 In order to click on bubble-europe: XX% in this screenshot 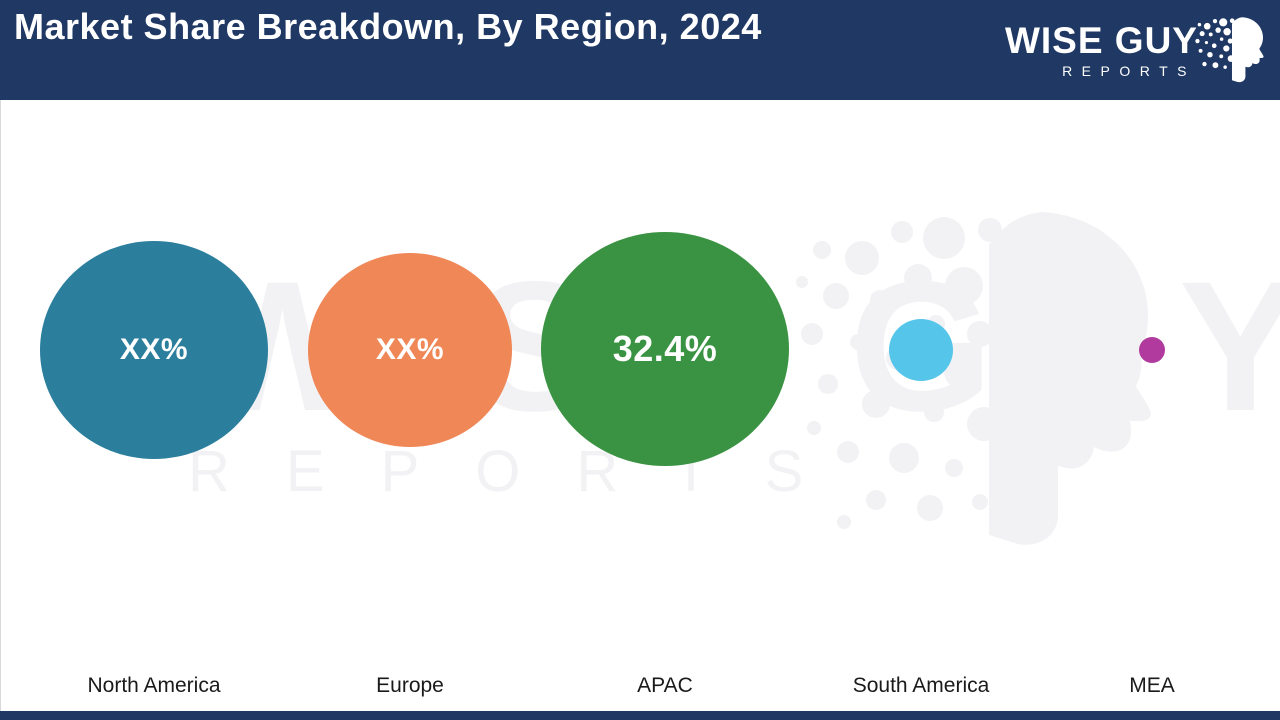, I will do `click(410, 350)`.